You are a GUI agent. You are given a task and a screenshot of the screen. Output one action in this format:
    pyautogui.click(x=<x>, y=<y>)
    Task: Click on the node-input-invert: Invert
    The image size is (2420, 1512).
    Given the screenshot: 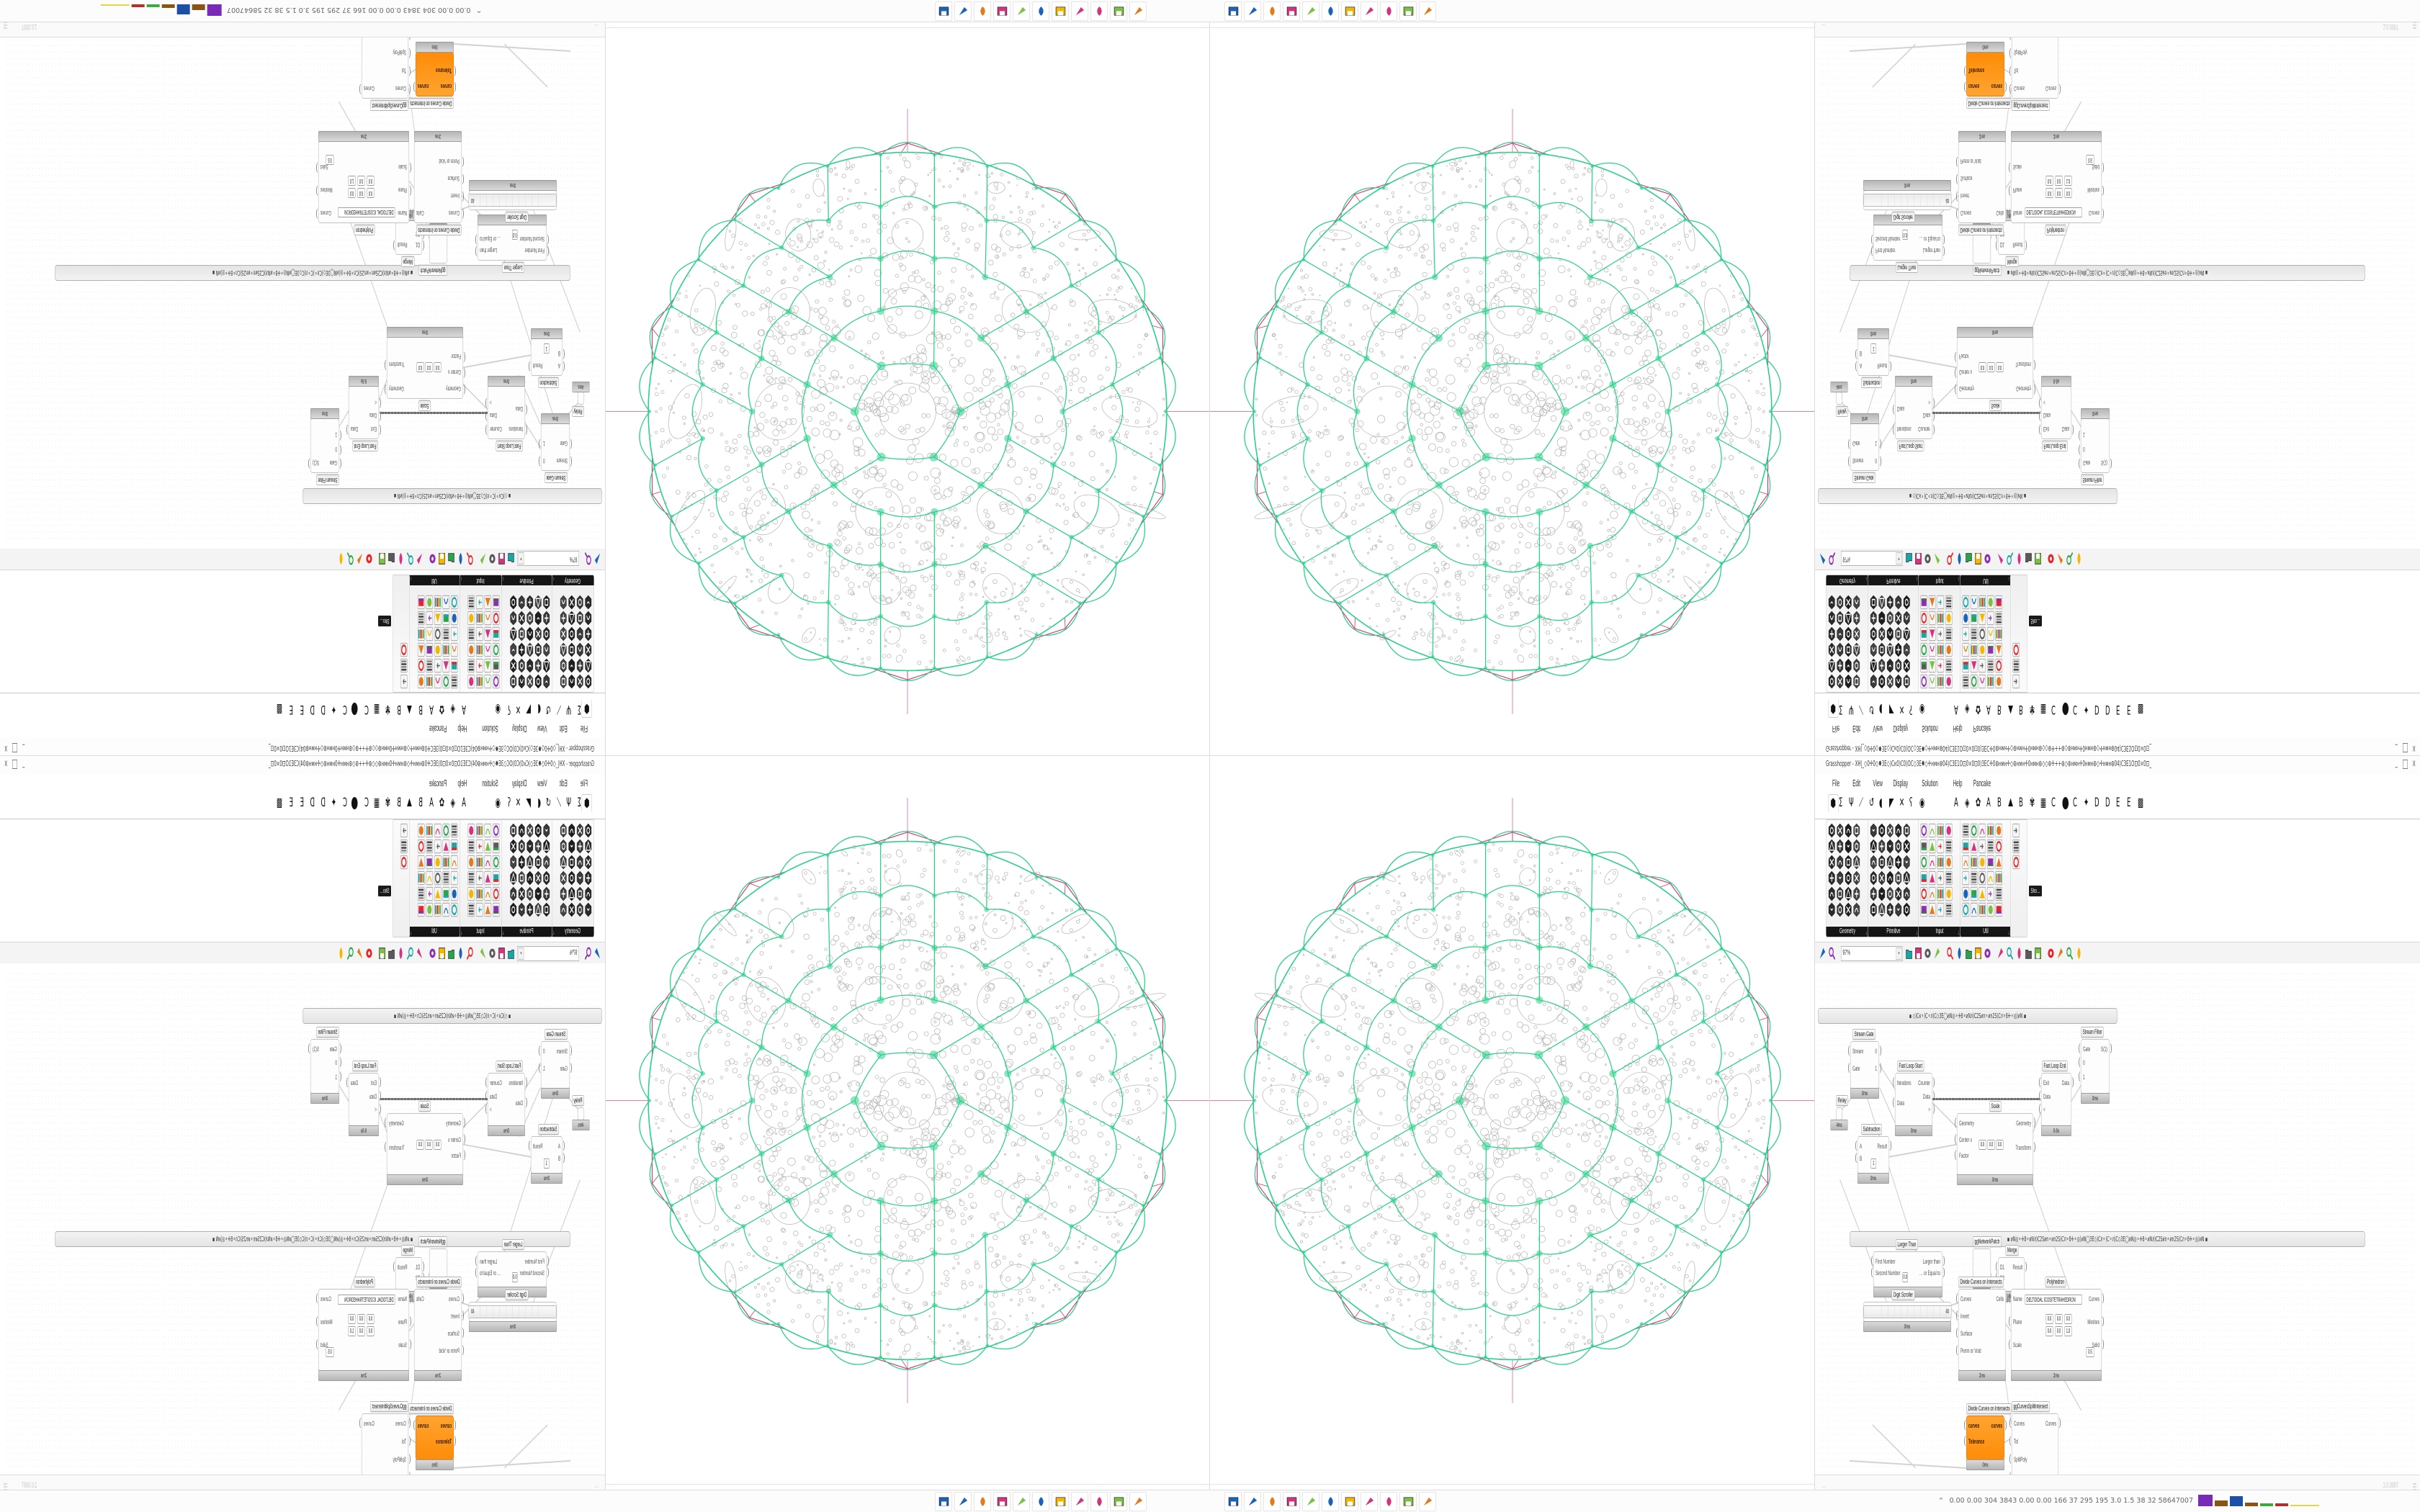 What is the action you would take?
    pyautogui.click(x=455, y=1316)
    